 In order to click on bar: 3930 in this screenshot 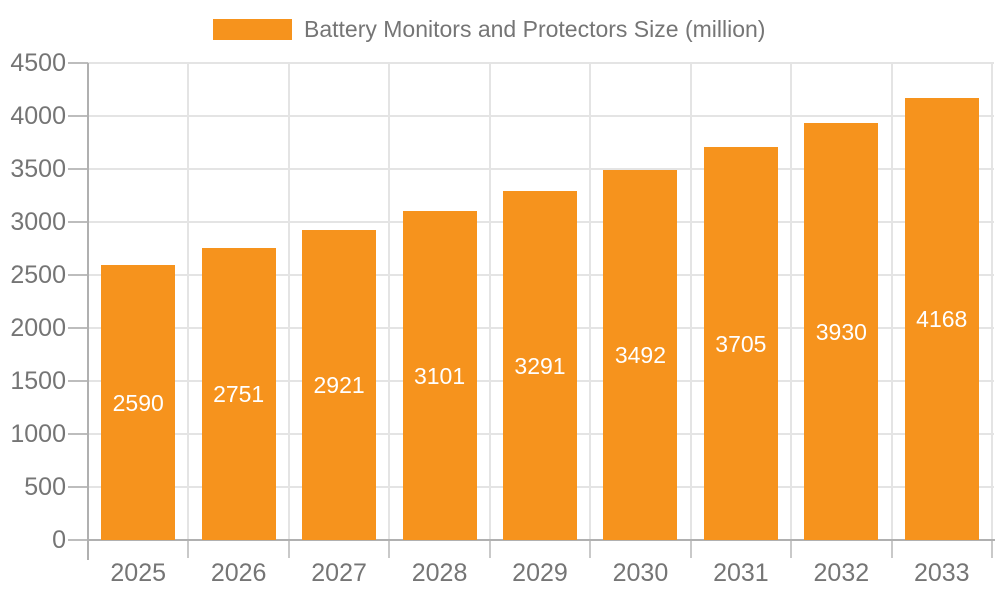, I will do `click(841, 331)`.